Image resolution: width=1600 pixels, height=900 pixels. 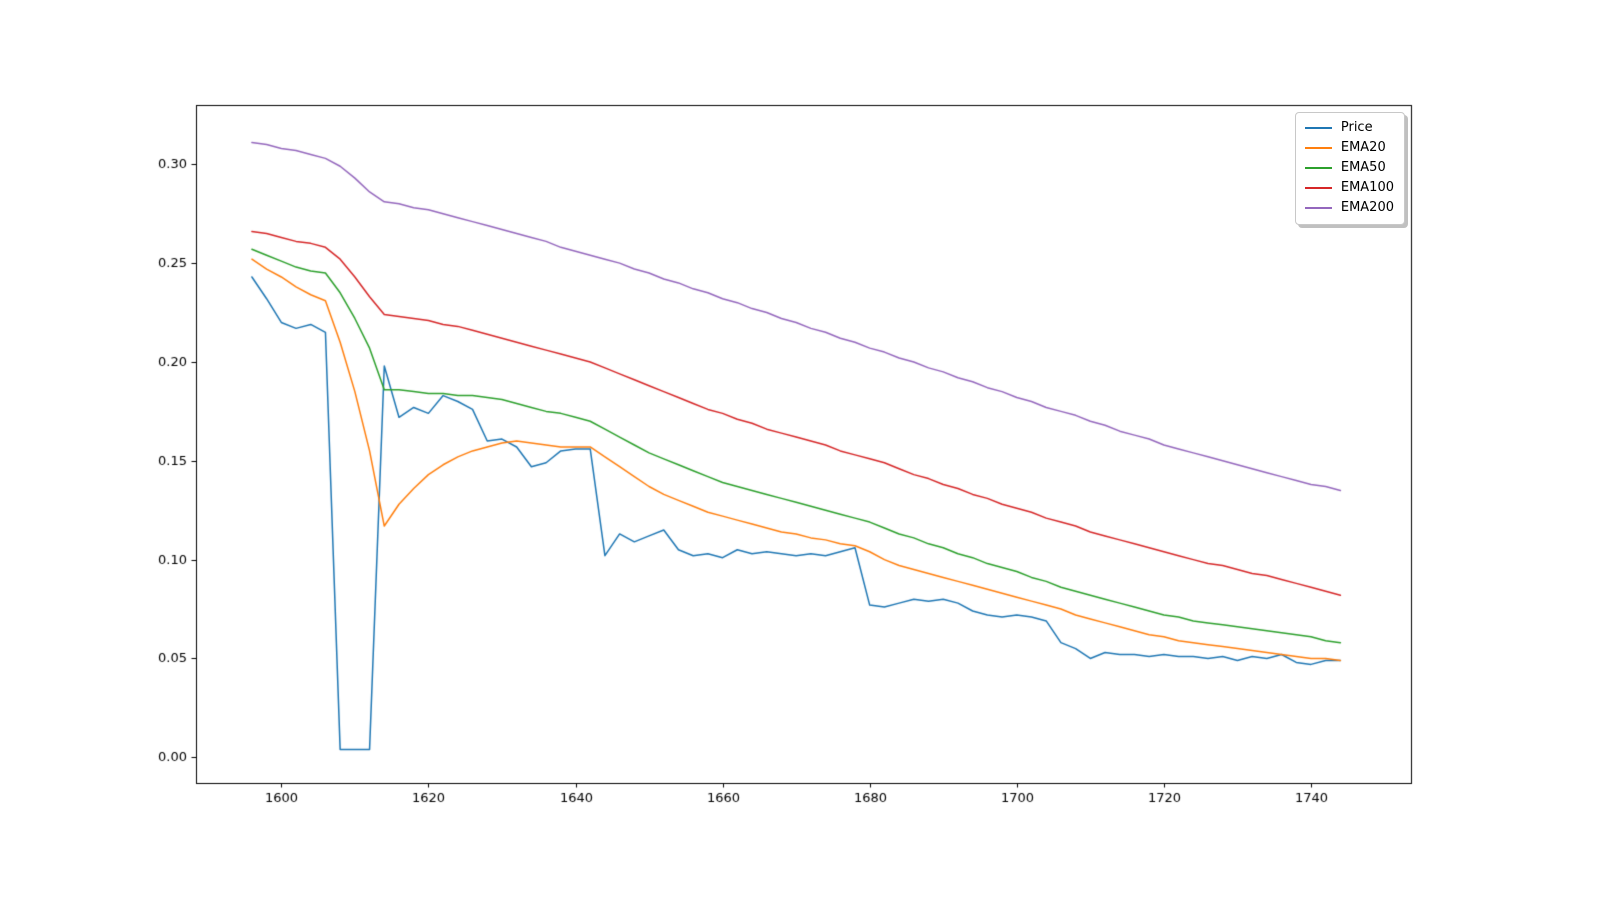 I want to click on legend-swatch-ema200, so click(x=1318, y=208).